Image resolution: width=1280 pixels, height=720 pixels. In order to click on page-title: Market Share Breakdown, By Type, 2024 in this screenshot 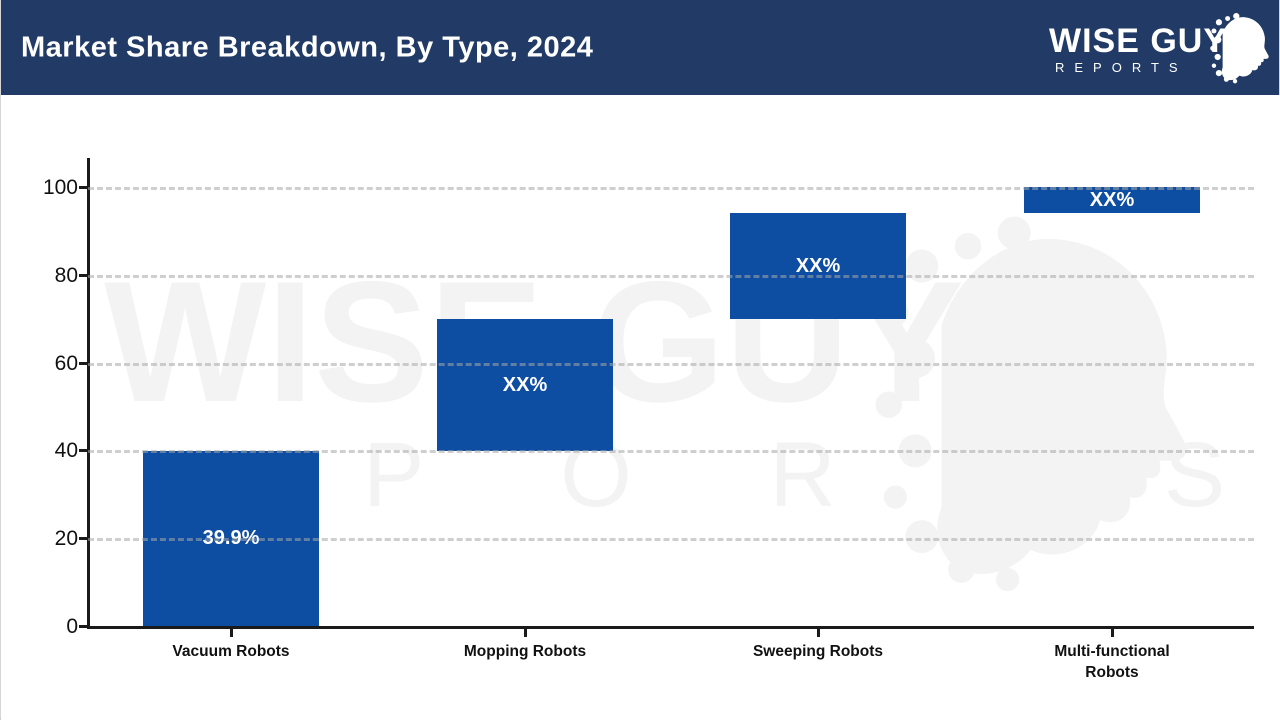, I will do `click(307, 47)`.